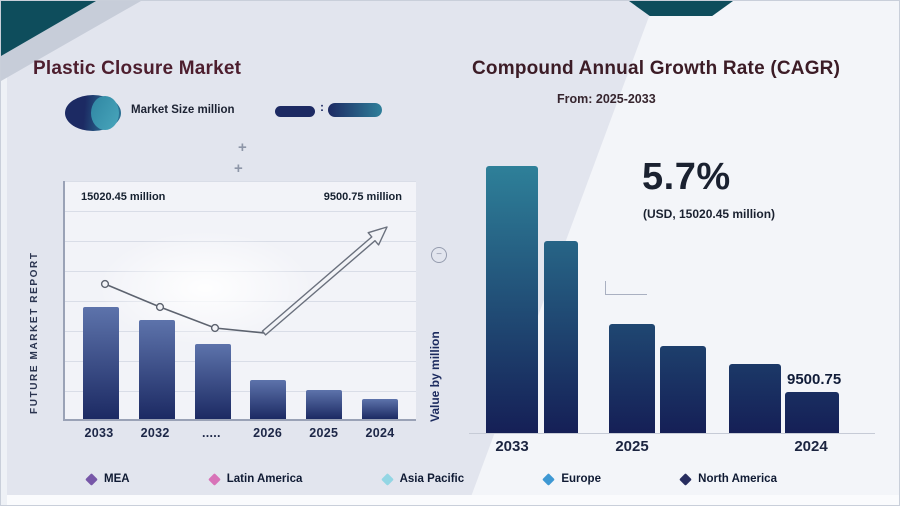 The height and width of the screenshot is (506, 900). I want to click on right-chart-bar-2025-bar-b, so click(683, 390).